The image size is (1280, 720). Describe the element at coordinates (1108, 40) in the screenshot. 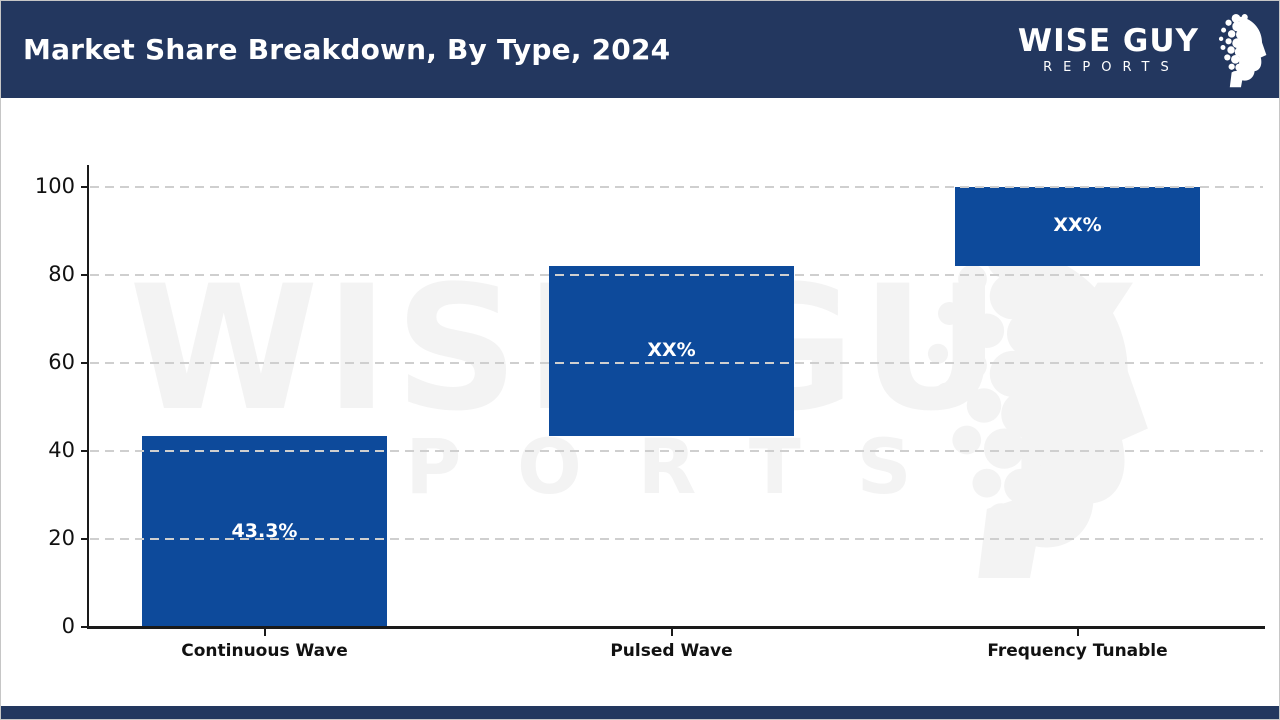

I see `wiseguy-wordmark-line1: WISE GUY` at that location.